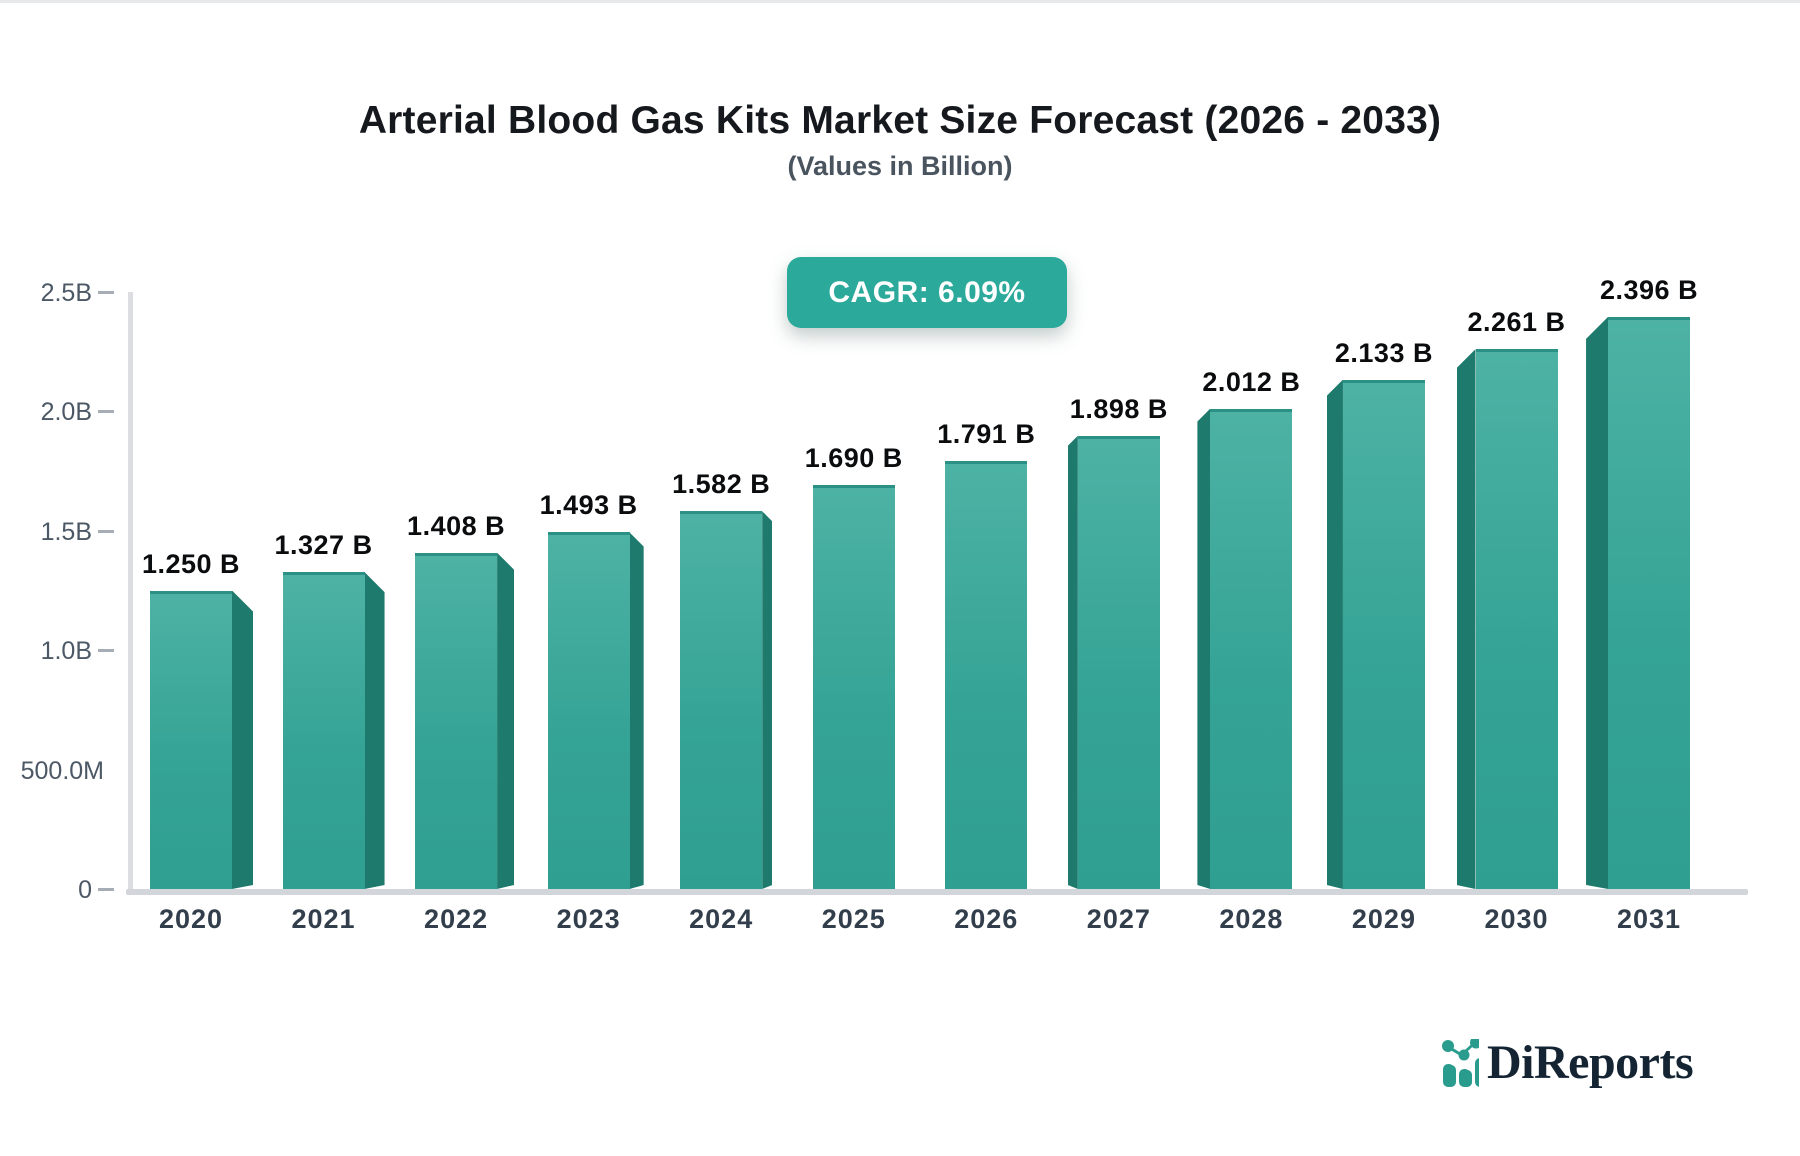 This screenshot has width=1800, height=1156. I want to click on y-tick-label: 1.0B, so click(66, 651).